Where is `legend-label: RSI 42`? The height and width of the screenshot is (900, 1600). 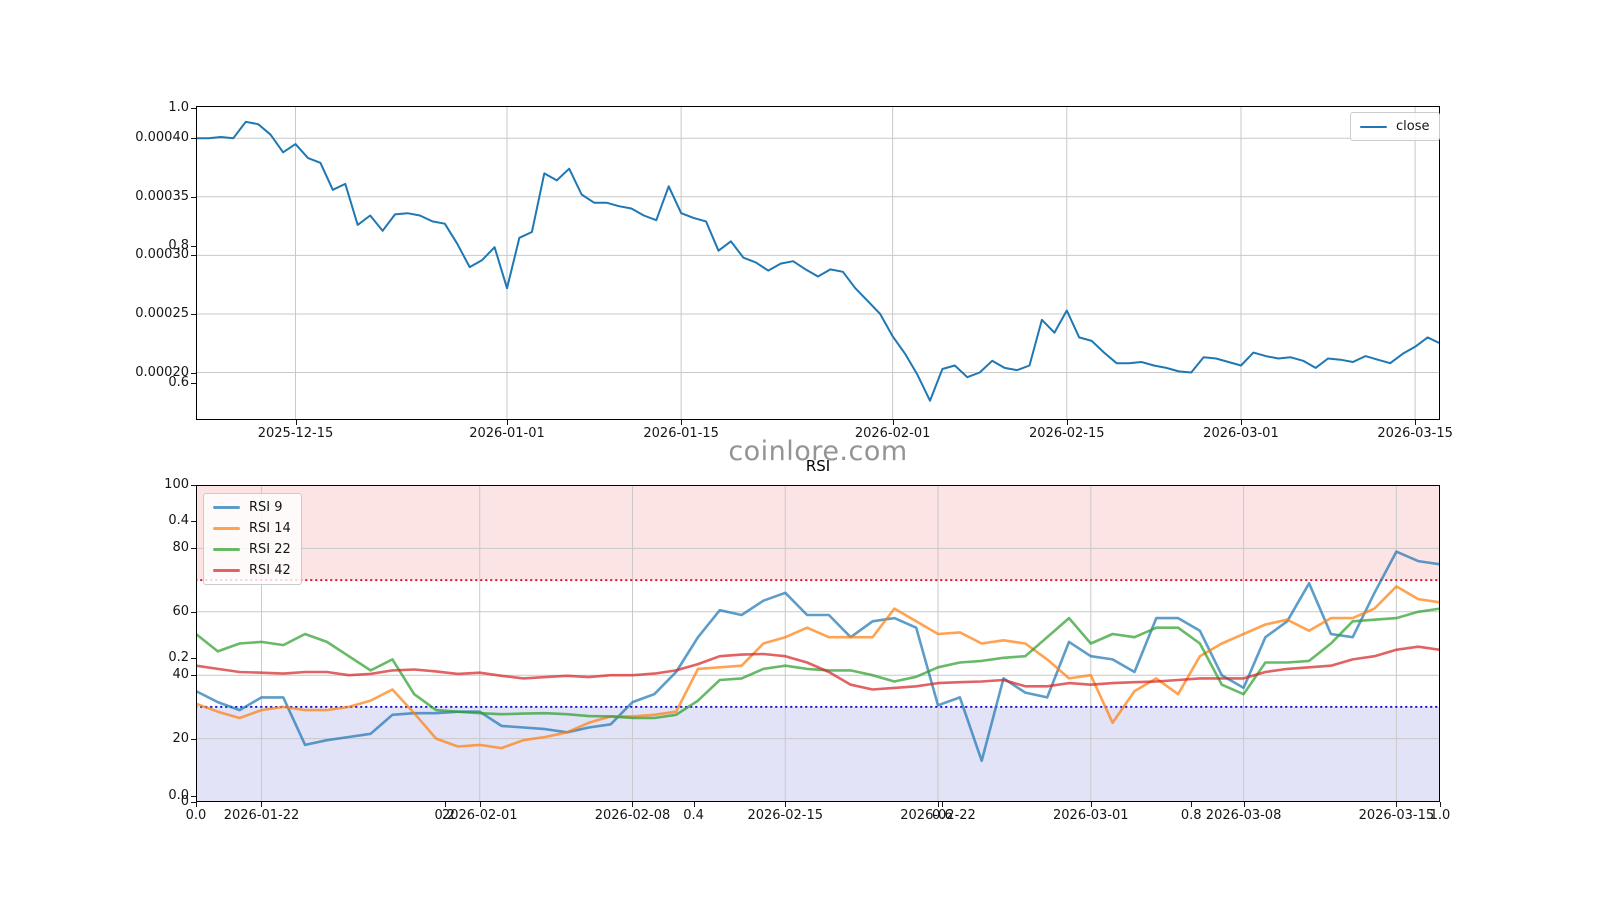 legend-label: RSI 42 is located at coordinates (270, 570).